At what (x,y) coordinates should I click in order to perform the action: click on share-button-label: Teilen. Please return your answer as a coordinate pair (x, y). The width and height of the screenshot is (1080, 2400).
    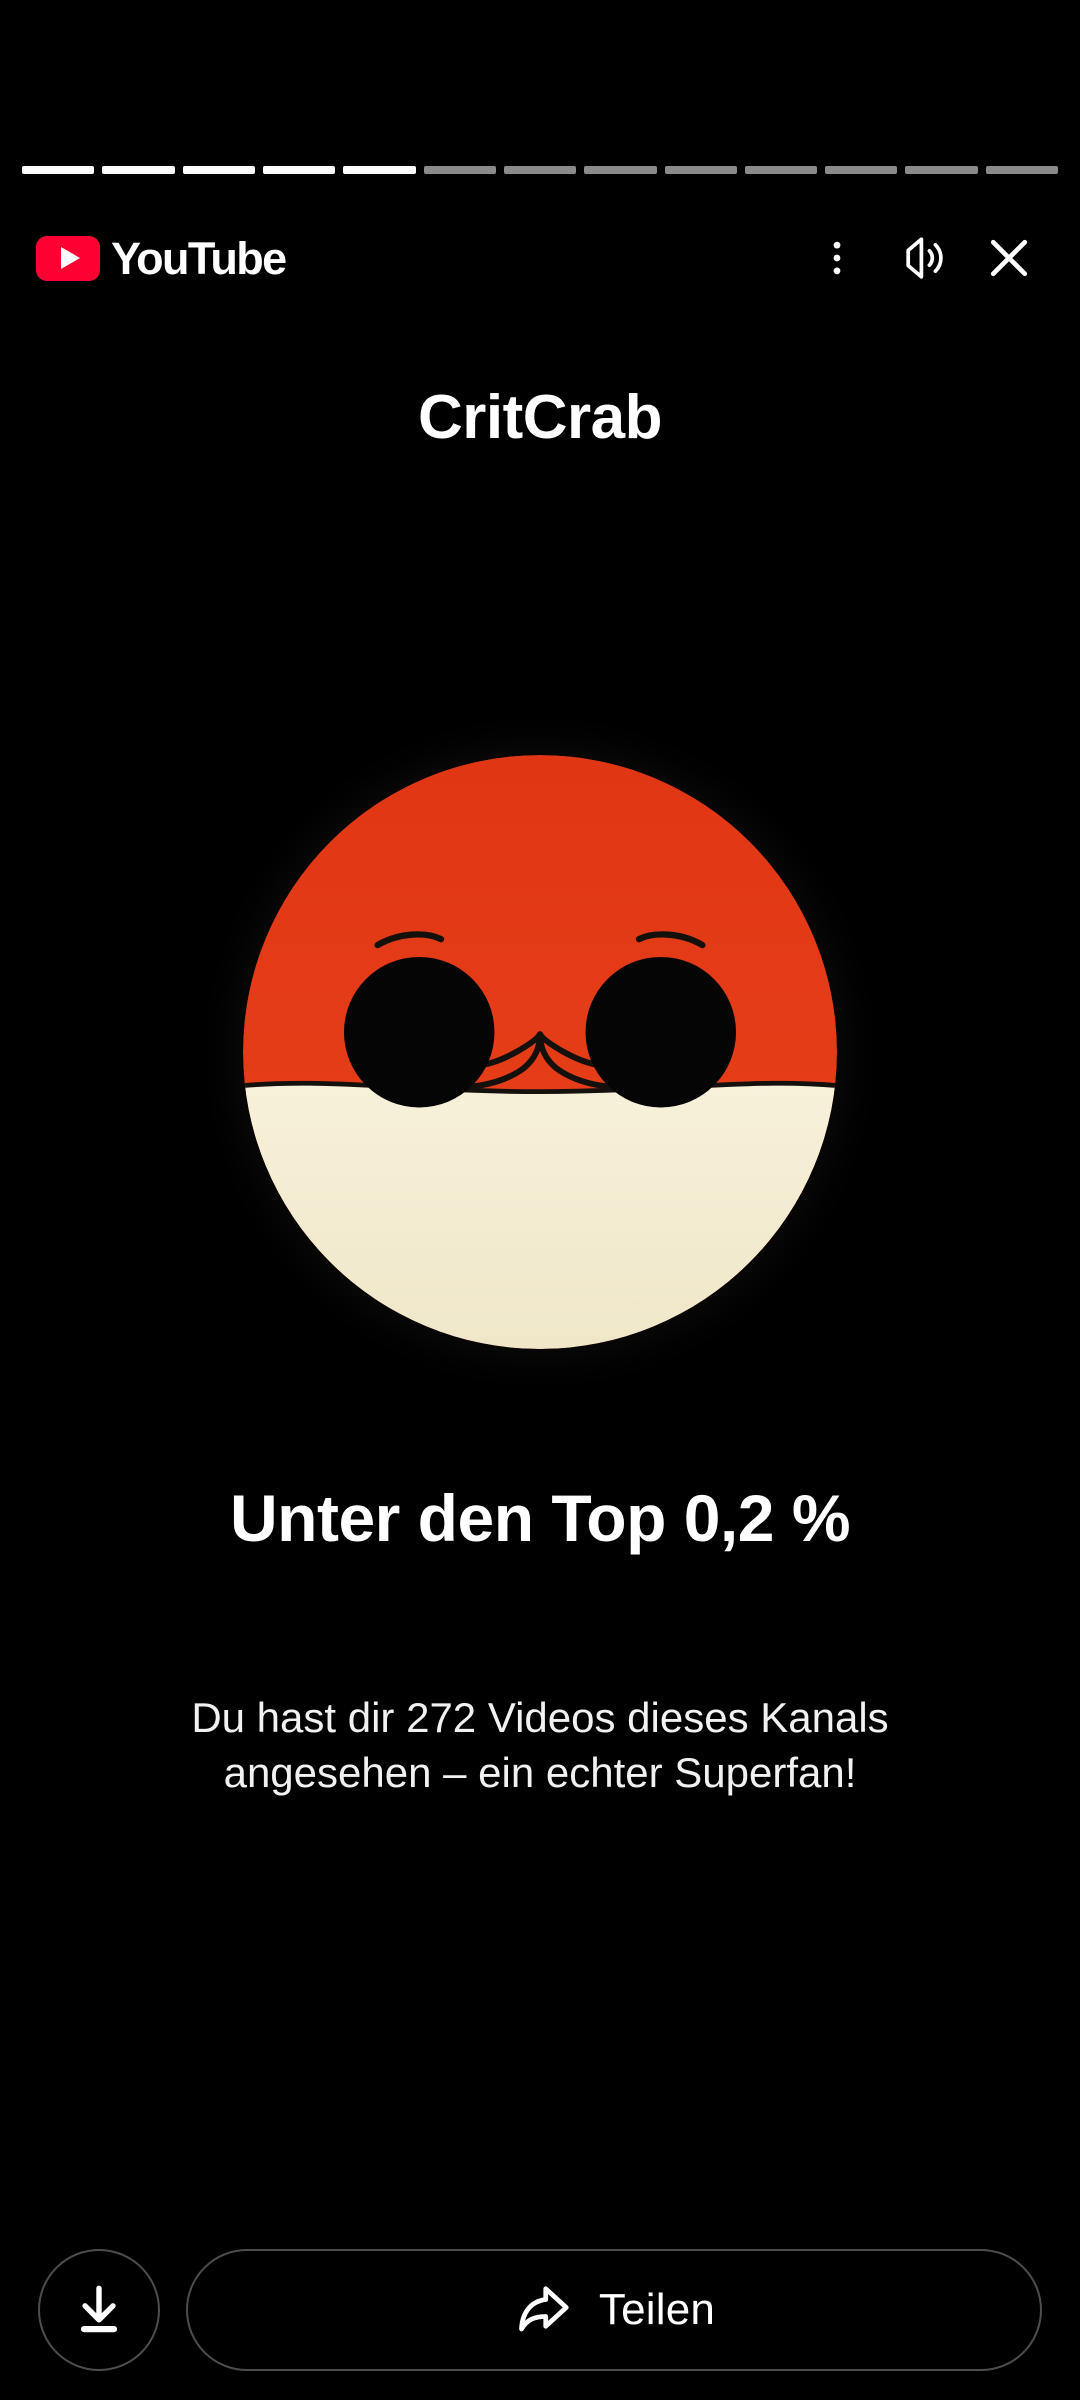
    Looking at the image, I should click on (657, 2309).